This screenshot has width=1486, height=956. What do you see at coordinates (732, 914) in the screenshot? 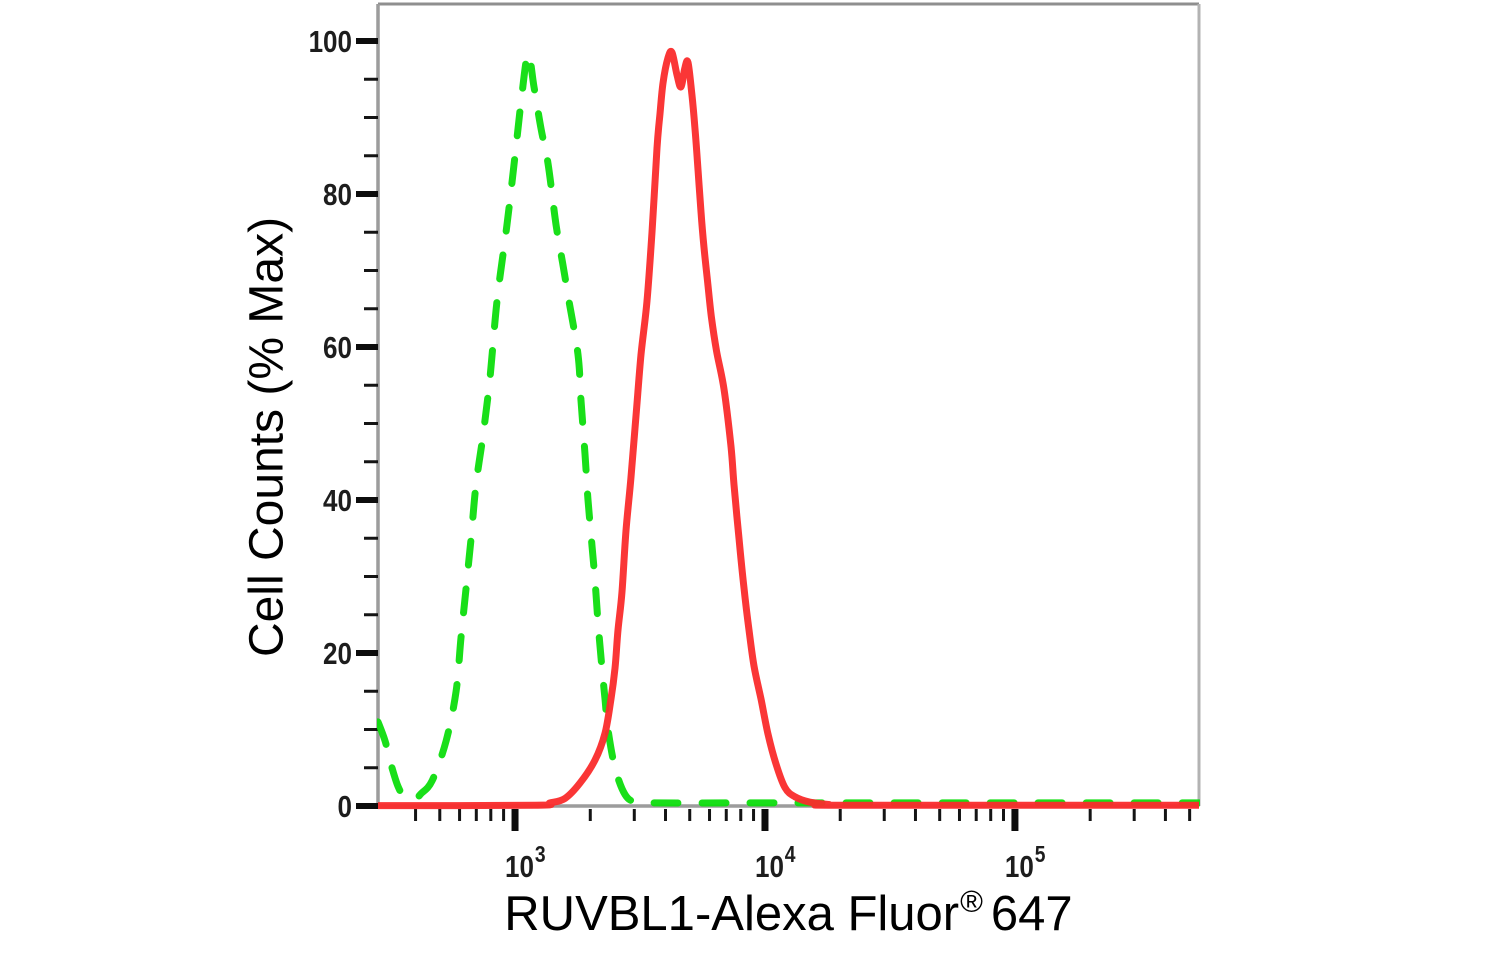
I see `x-axis-title-text: RUVBL1-Alexa Fluor` at bounding box center [732, 914].